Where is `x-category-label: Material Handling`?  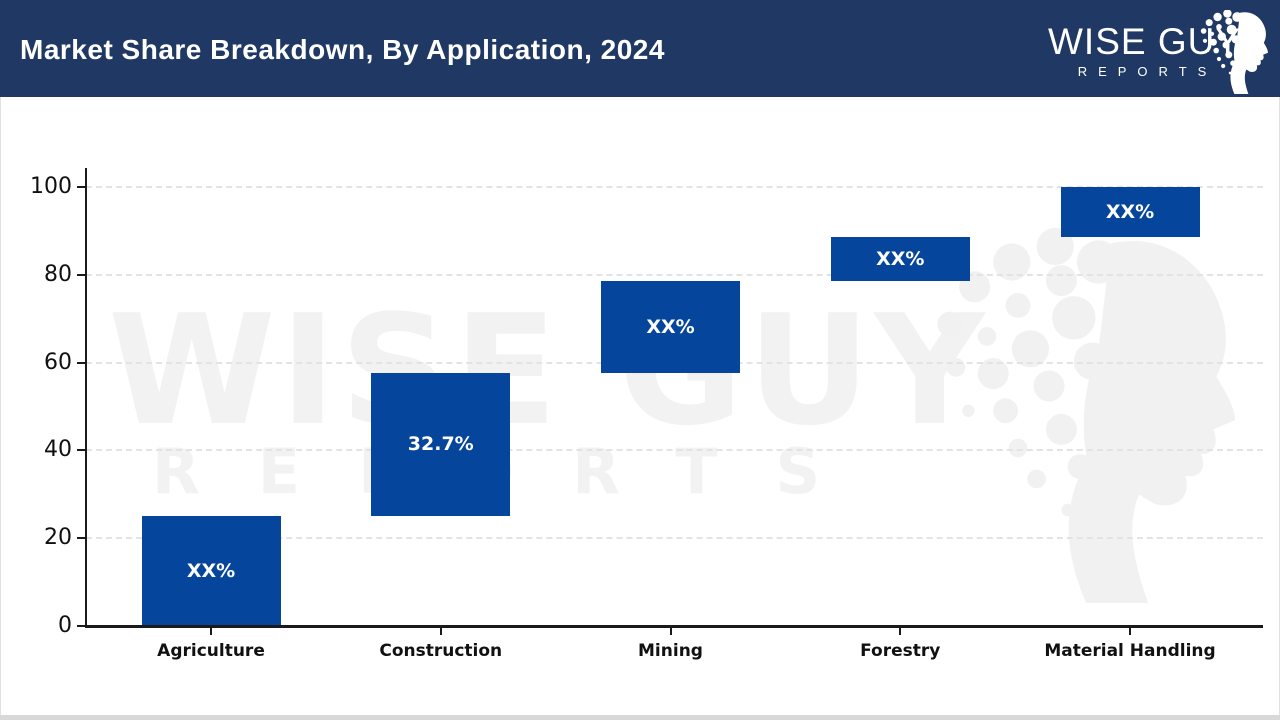 x-category-label: Material Handling is located at coordinates (1130, 651).